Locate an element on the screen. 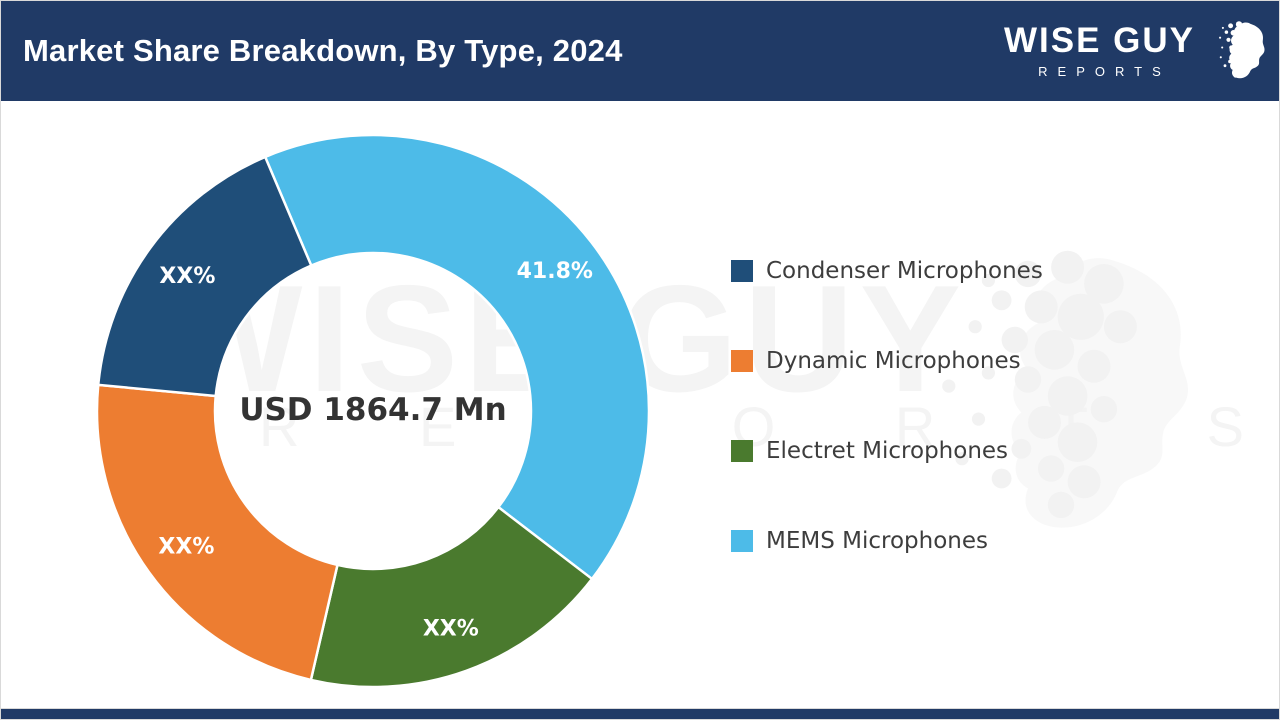  legend-label: Electret Microphones is located at coordinates (887, 451).